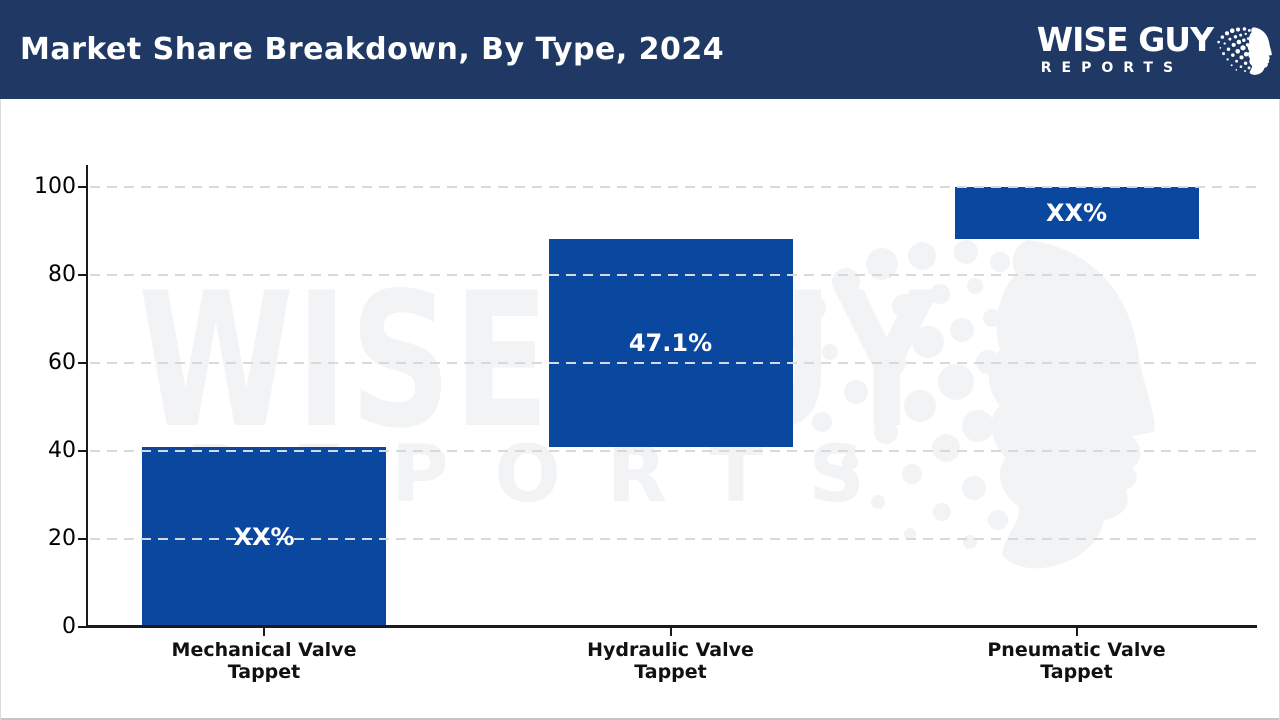 Image resolution: width=1280 pixels, height=720 pixels. I want to click on y-tick-label: 20, so click(62, 538).